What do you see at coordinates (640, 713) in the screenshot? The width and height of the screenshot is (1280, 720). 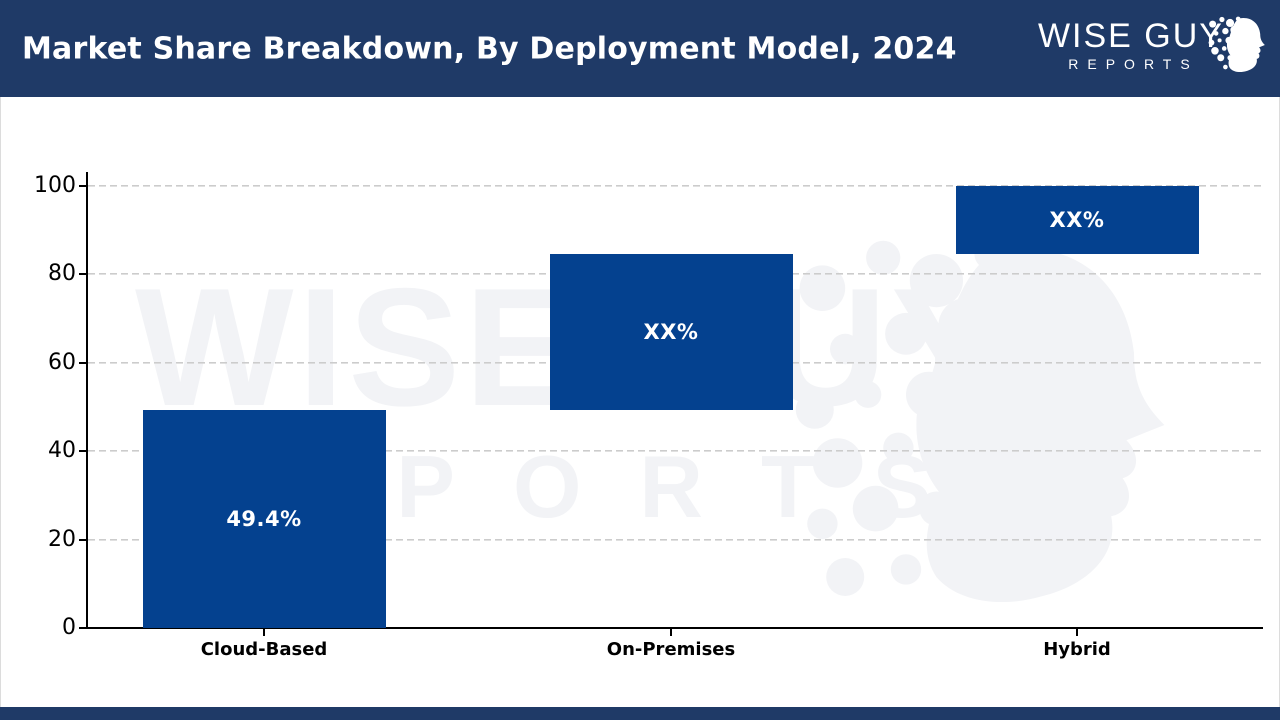 I see `footer-bar` at bounding box center [640, 713].